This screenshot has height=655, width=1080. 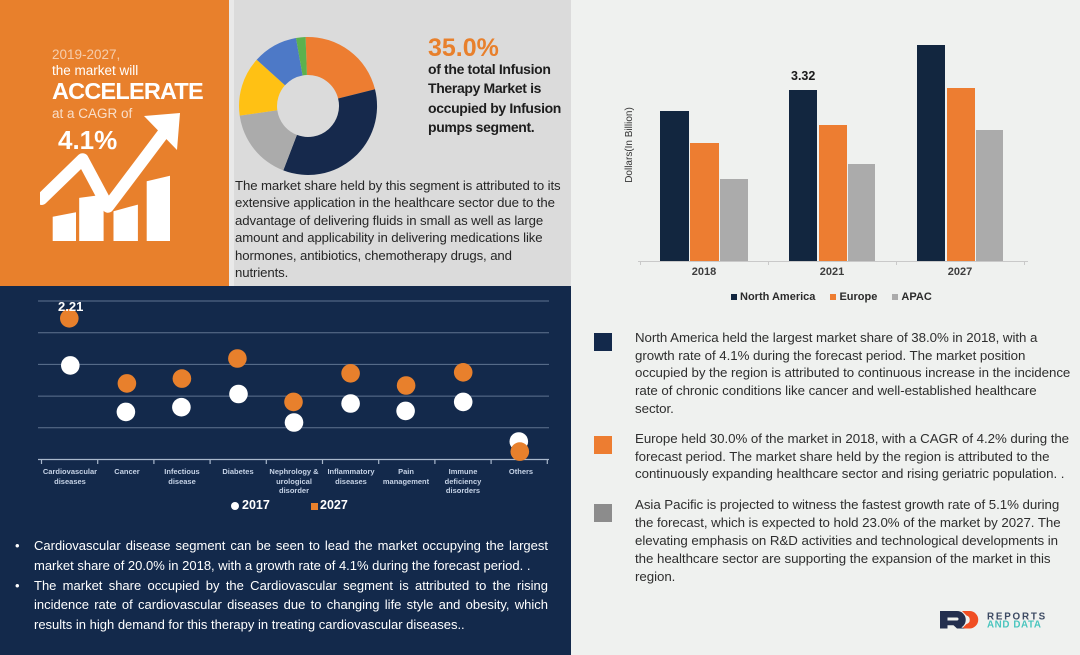 What do you see at coordinates (1014, 625) in the screenshot?
I see `svg-text: AND DATA` at bounding box center [1014, 625].